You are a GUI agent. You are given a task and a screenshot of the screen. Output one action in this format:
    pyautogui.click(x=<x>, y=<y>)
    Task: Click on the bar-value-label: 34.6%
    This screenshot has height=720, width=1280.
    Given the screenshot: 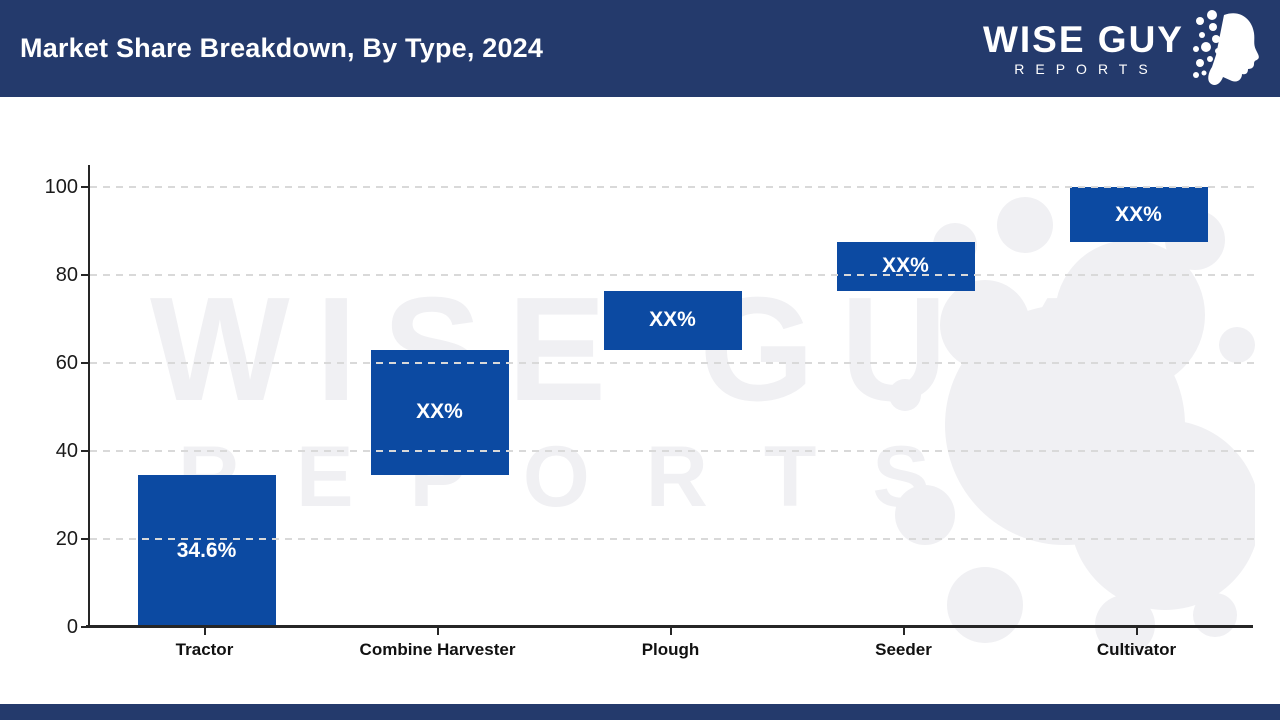 What is the action you would take?
    pyautogui.click(x=206, y=550)
    